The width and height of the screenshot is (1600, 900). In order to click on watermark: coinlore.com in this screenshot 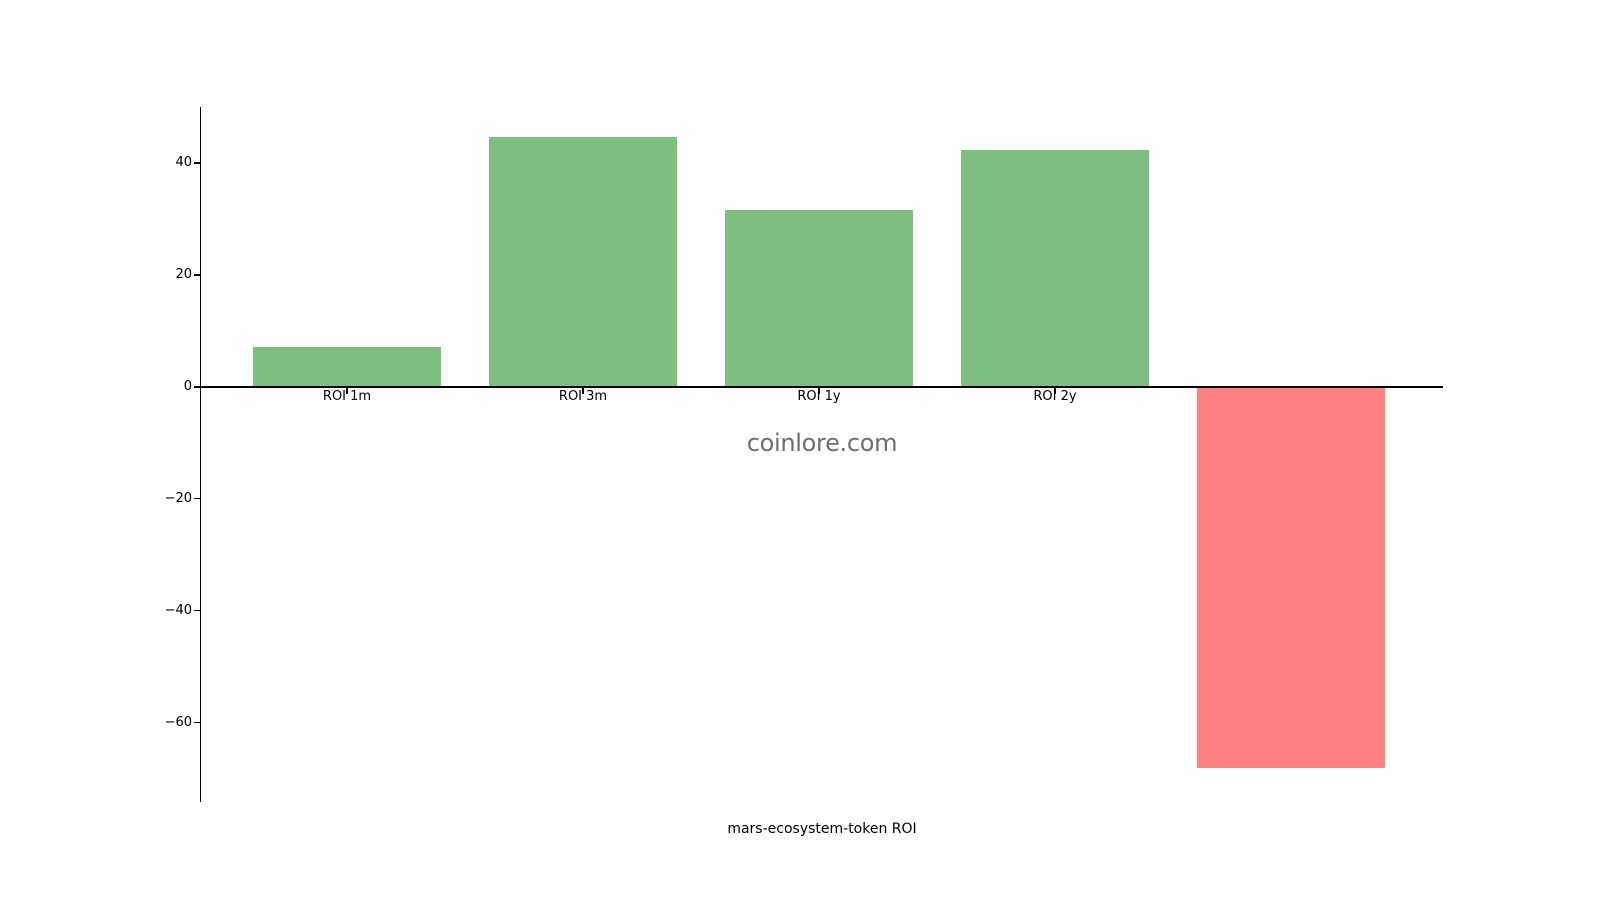, I will do `click(822, 443)`.